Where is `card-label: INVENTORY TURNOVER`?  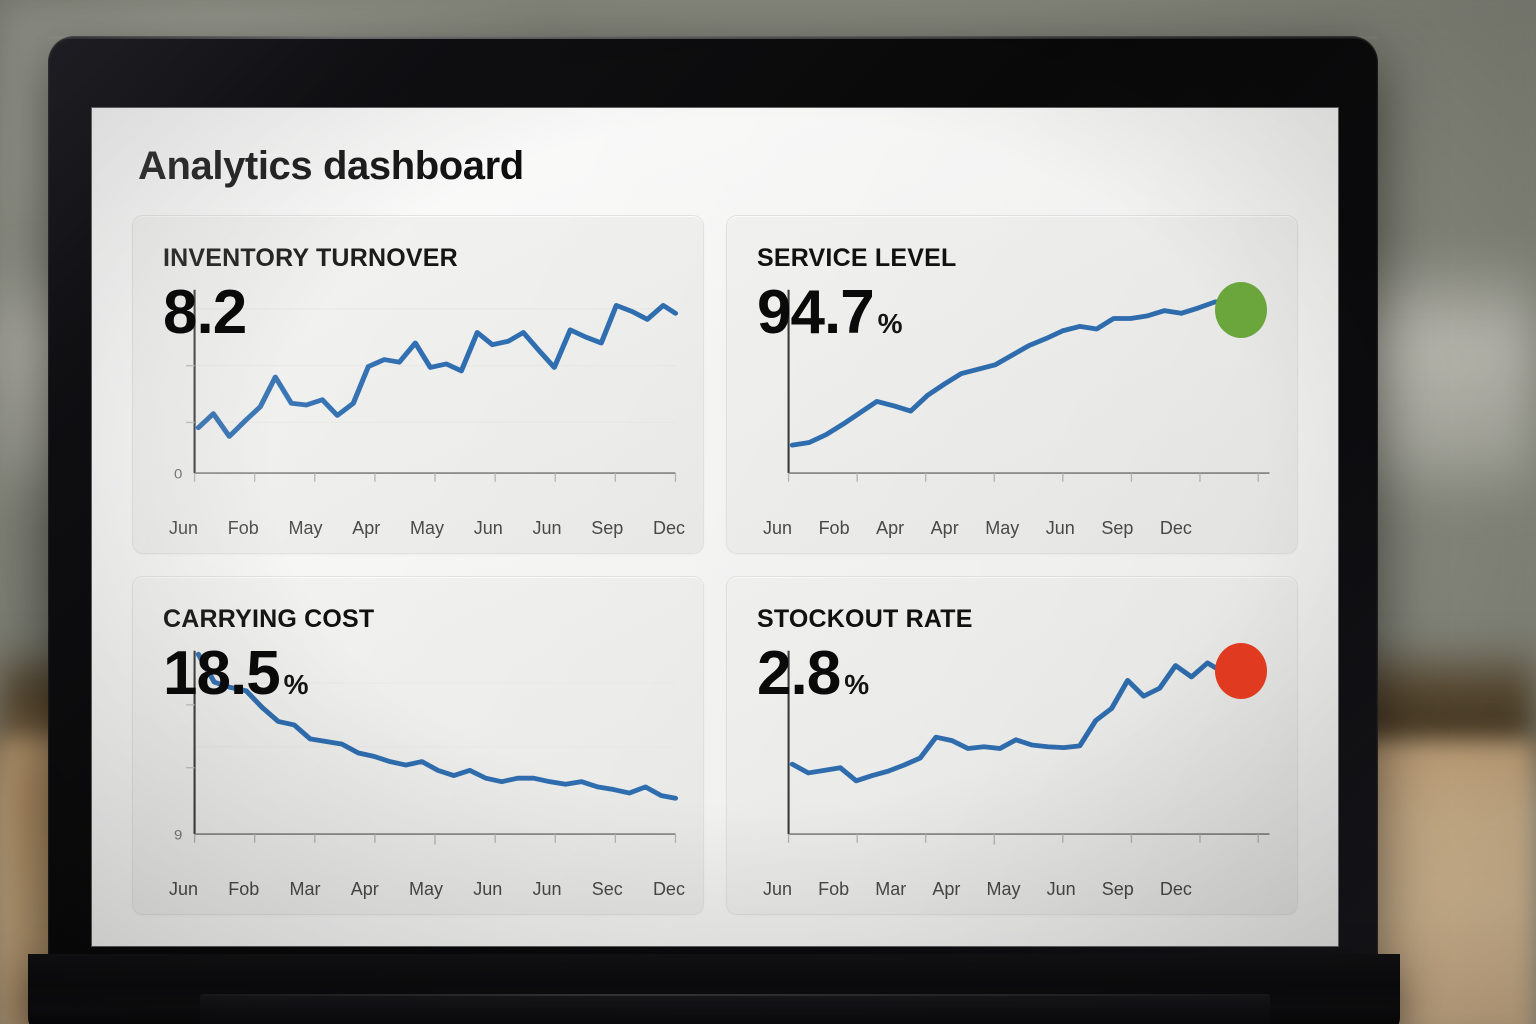
card-label: INVENTORY TURNOVER is located at coordinates (420, 258).